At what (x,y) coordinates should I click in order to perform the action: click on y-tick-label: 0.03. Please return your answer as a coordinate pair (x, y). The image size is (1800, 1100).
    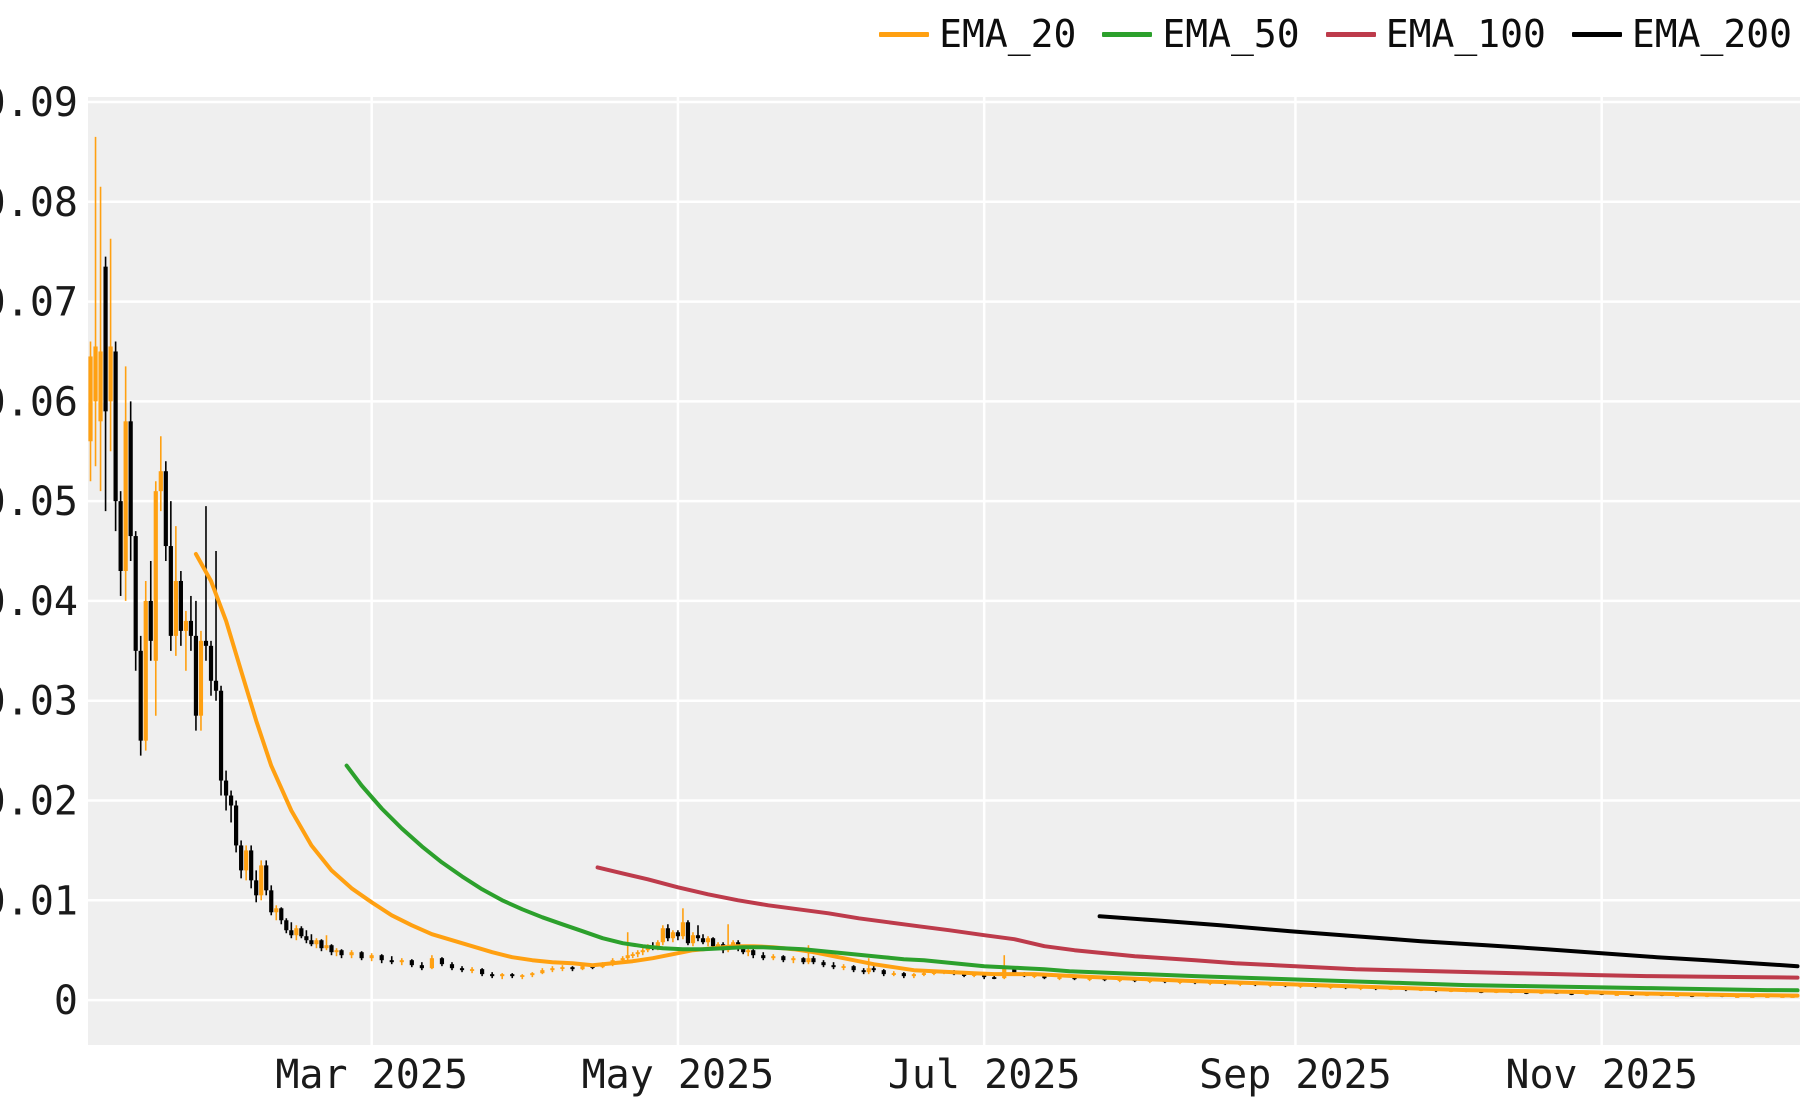
    Looking at the image, I should click on (39, 702).